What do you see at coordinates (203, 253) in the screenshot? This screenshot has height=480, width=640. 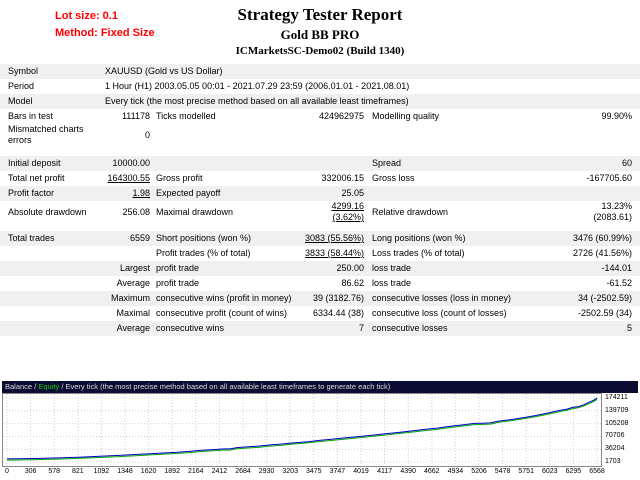 I see `row-label: Profit trades (% of total)` at bounding box center [203, 253].